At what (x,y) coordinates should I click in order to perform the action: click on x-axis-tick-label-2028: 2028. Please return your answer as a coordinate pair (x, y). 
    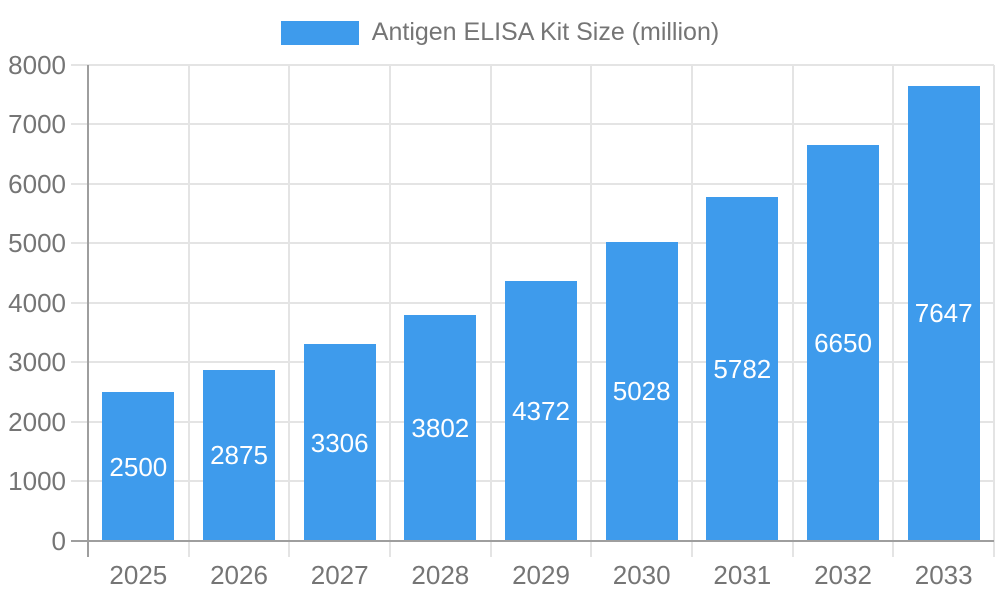
    Looking at the image, I should click on (440, 575).